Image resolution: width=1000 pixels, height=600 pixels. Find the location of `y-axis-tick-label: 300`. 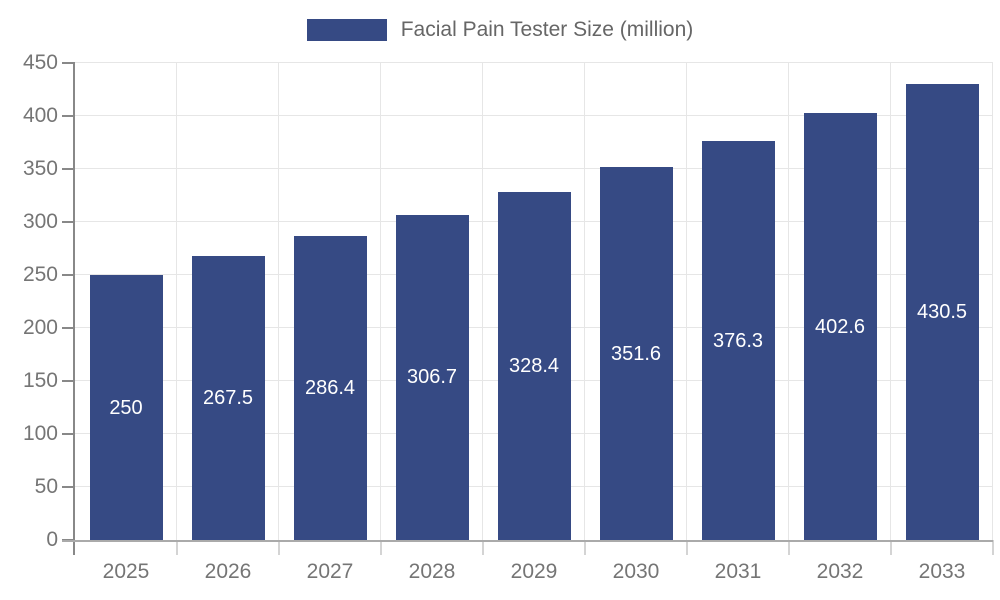

y-axis-tick-label: 300 is located at coordinates (40, 221).